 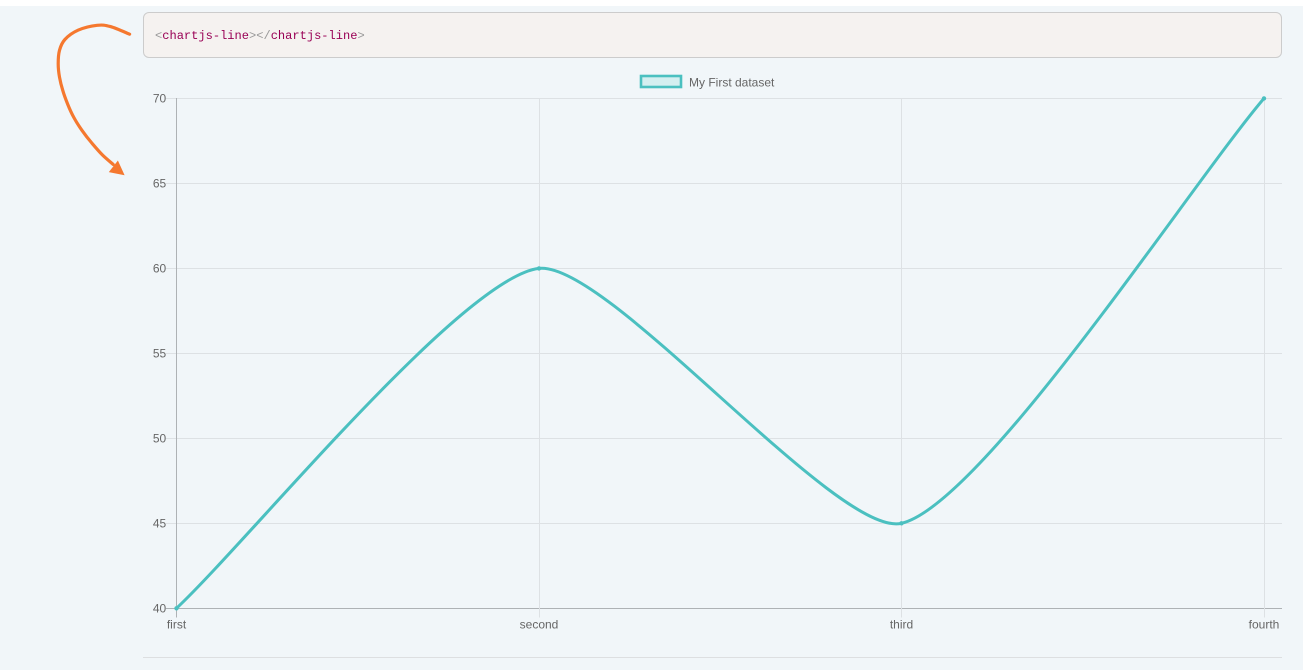 What do you see at coordinates (160, 524) in the screenshot?
I see `svg-text: 45` at bounding box center [160, 524].